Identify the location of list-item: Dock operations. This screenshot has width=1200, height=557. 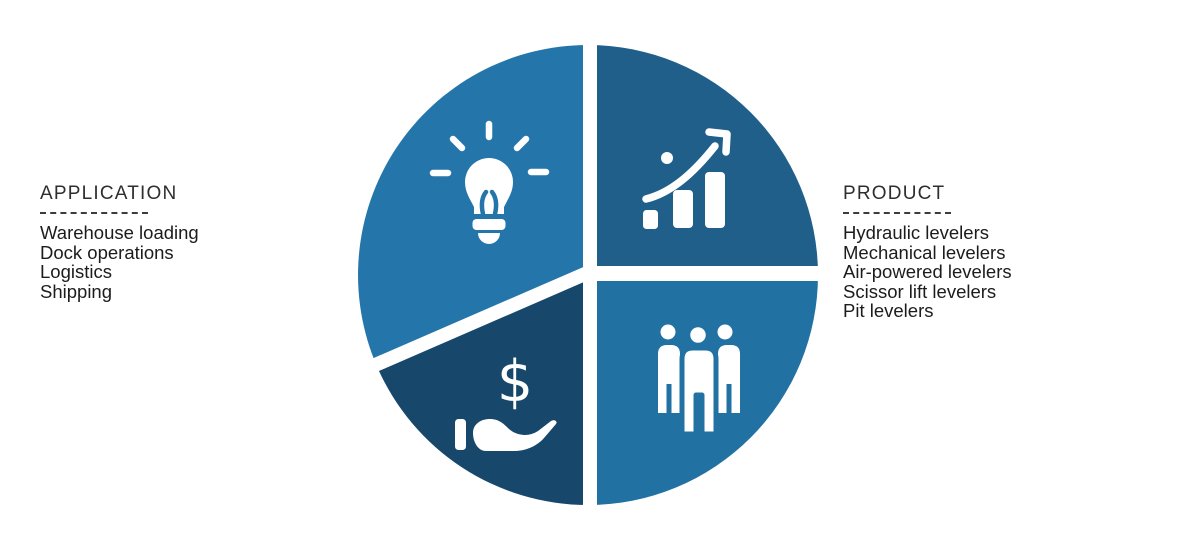
(107, 252).